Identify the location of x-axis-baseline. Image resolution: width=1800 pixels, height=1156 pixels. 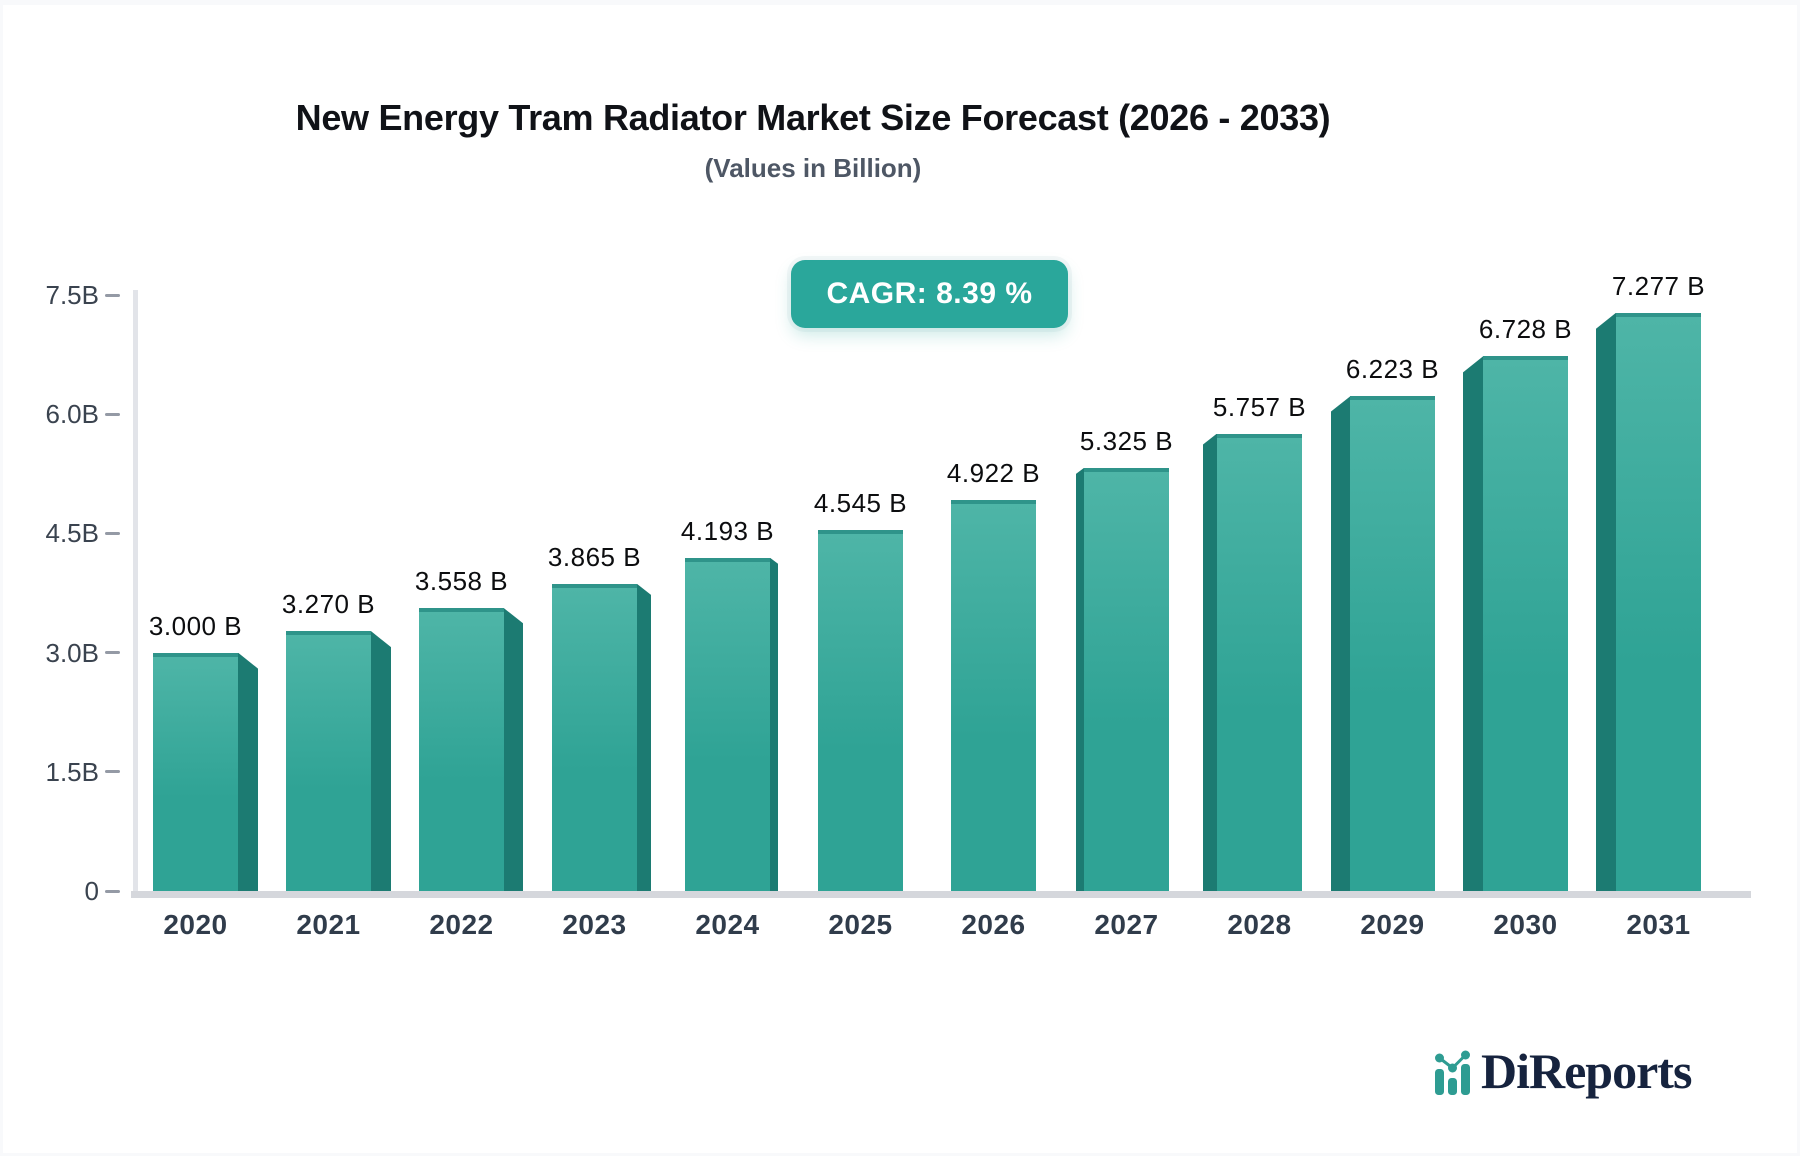
(941, 894).